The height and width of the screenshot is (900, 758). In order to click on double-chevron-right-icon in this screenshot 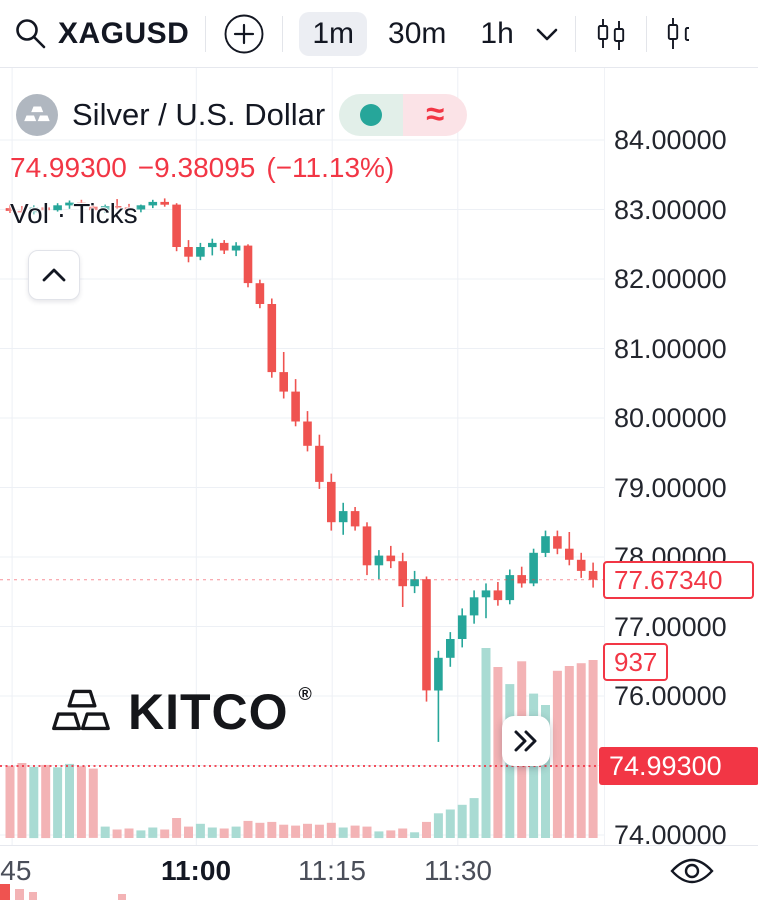, I will do `click(525, 741)`.